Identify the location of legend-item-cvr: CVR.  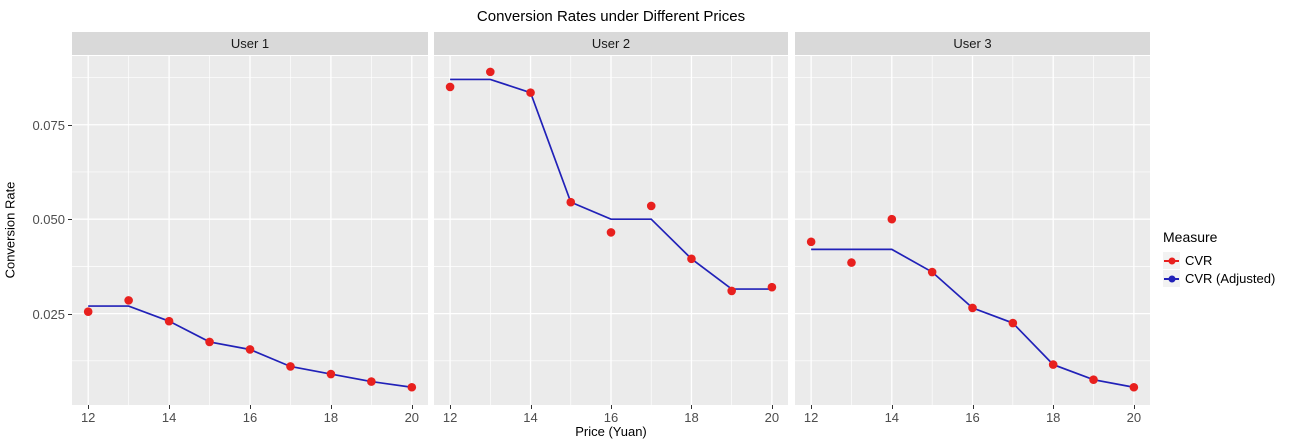
(1219, 260).